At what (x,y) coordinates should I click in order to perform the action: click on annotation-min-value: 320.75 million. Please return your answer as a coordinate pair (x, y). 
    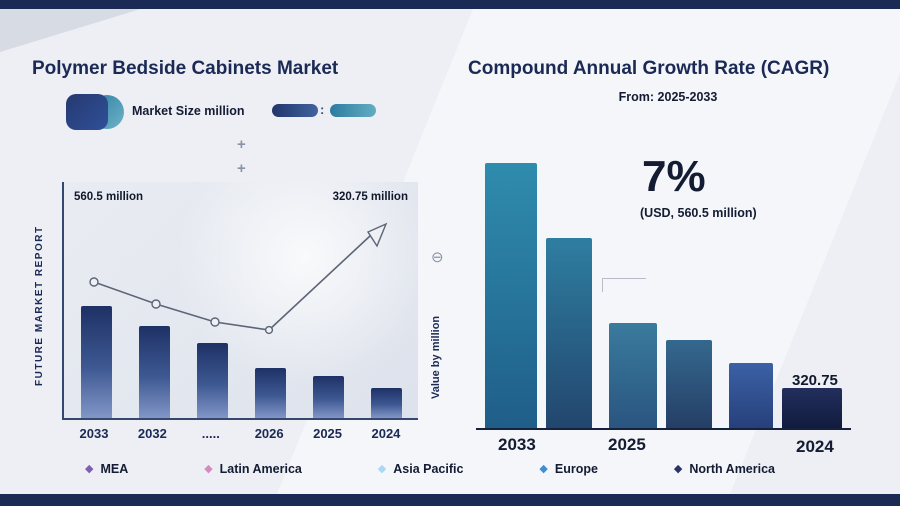
    Looking at the image, I should click on (370, 197).